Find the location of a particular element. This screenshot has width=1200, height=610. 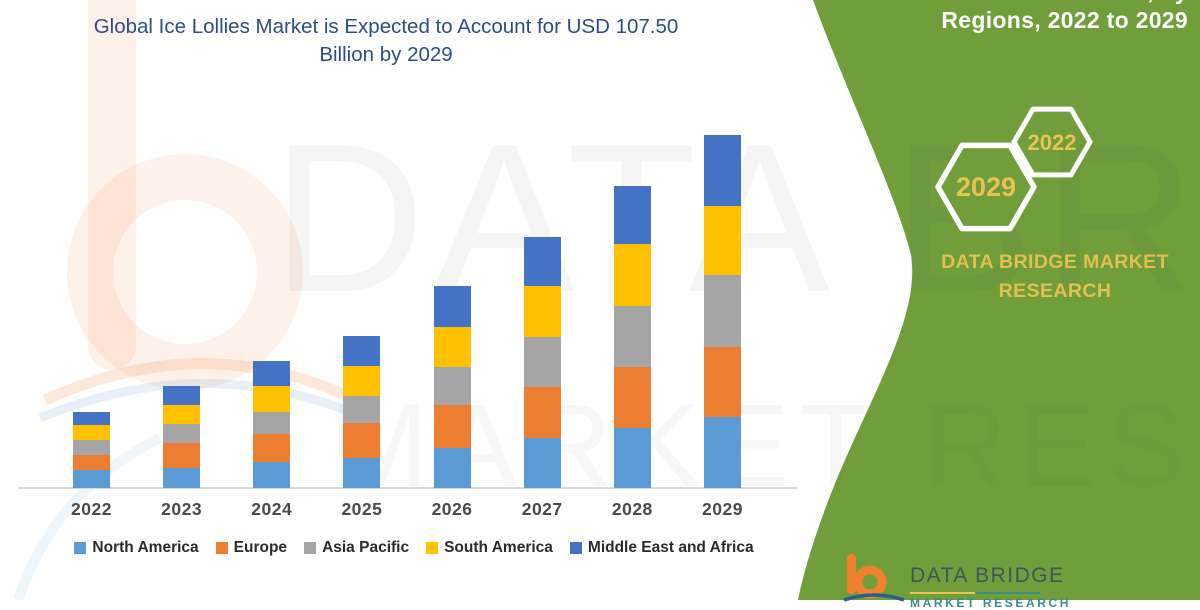

stacked-bar-2025 is located at coordinates (362, 412).